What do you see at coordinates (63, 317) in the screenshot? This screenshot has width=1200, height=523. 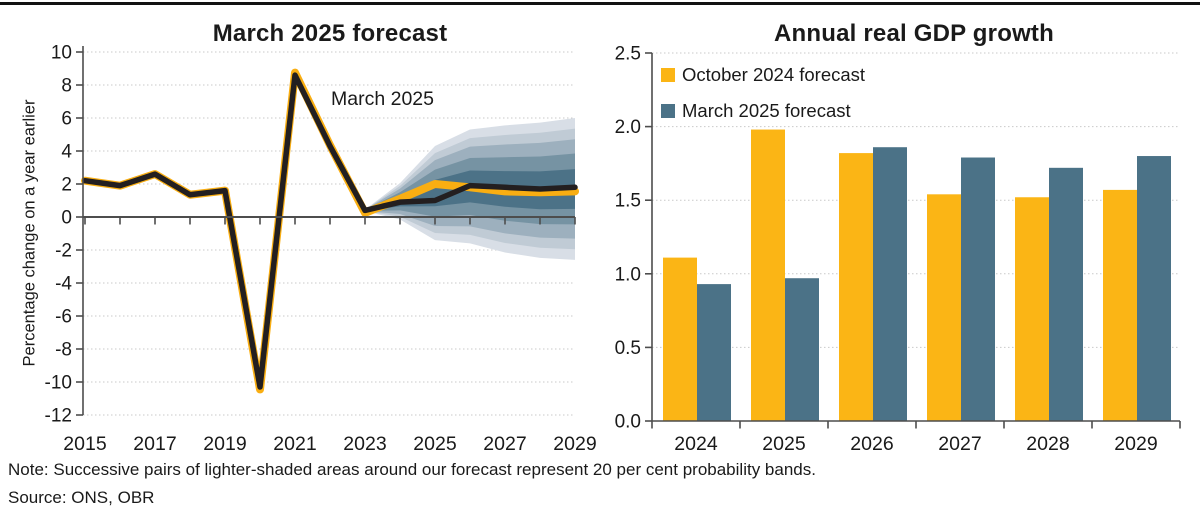 I see `y-tick-label: -6` at bounding box center [63, 317].